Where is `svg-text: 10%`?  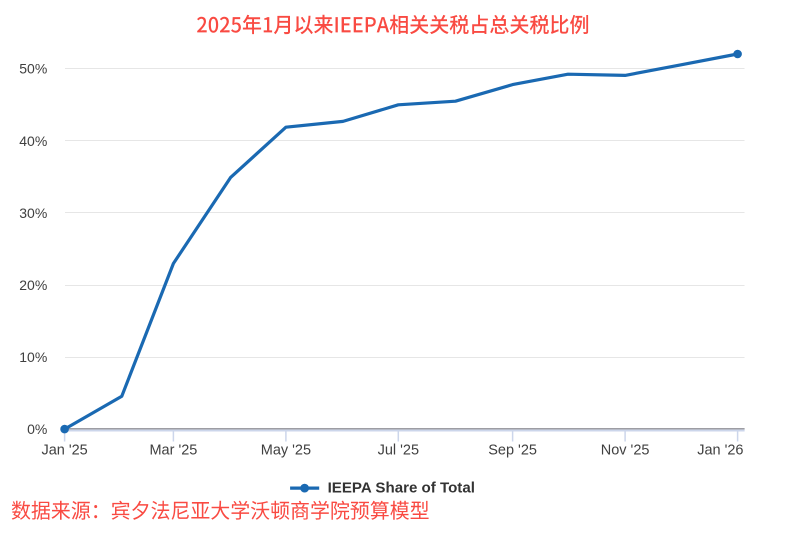 svg-text: 10% is located at coordinates (33, 357).